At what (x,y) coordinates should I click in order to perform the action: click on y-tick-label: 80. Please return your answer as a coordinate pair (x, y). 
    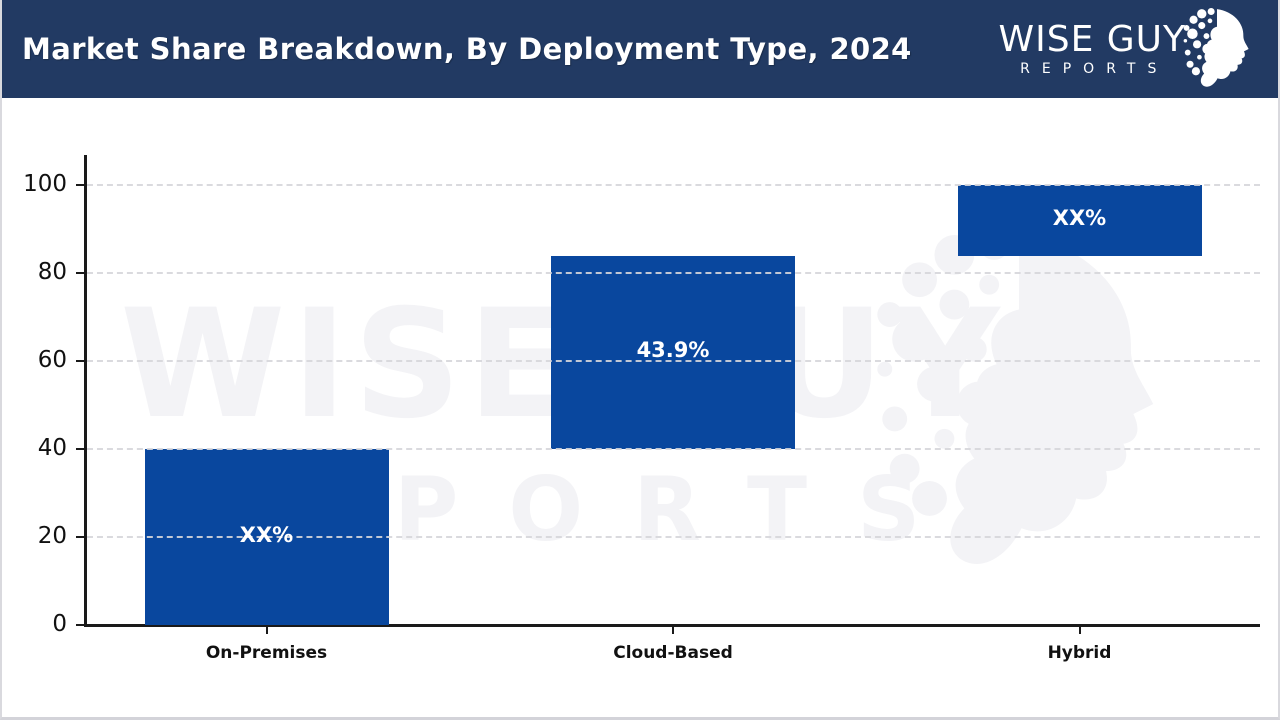
    Looking at the image, I should click on (52, 272).